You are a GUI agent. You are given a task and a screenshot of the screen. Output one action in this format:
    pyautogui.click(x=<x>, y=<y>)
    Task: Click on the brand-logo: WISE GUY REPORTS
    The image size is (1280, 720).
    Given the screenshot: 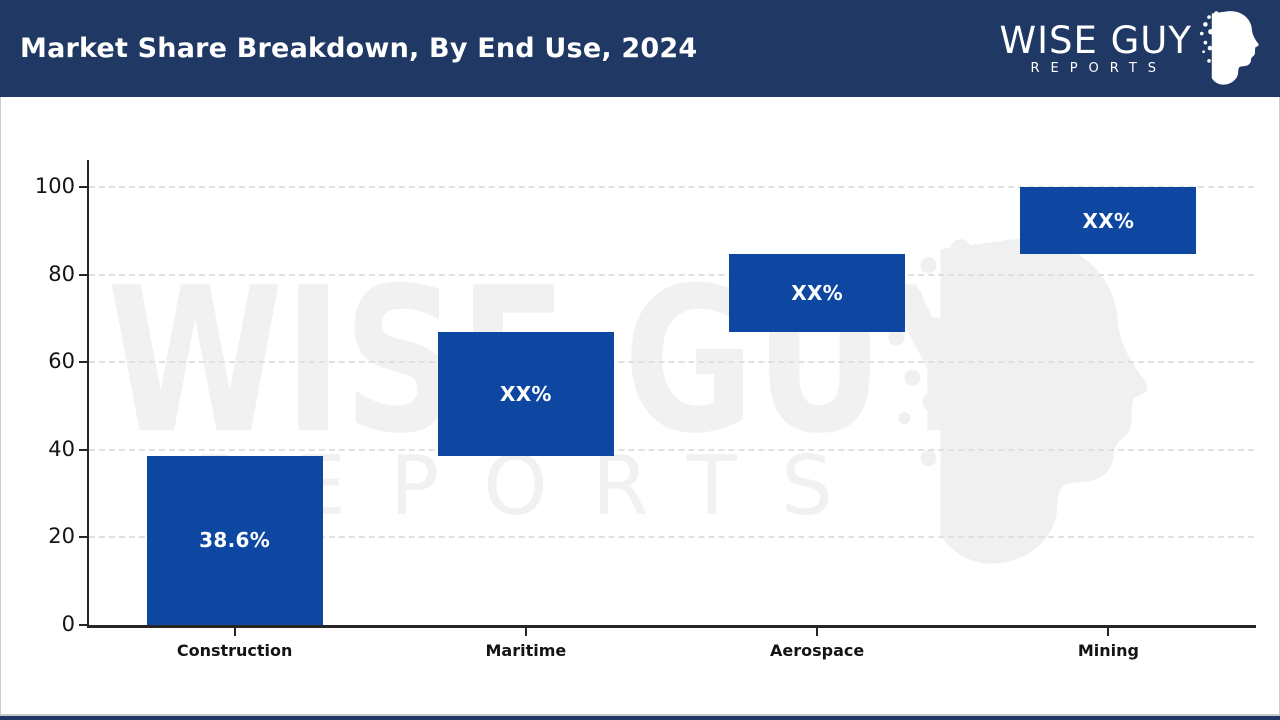 What is the action you would take?
    pyautogui.click(x=1133, y=49)
    